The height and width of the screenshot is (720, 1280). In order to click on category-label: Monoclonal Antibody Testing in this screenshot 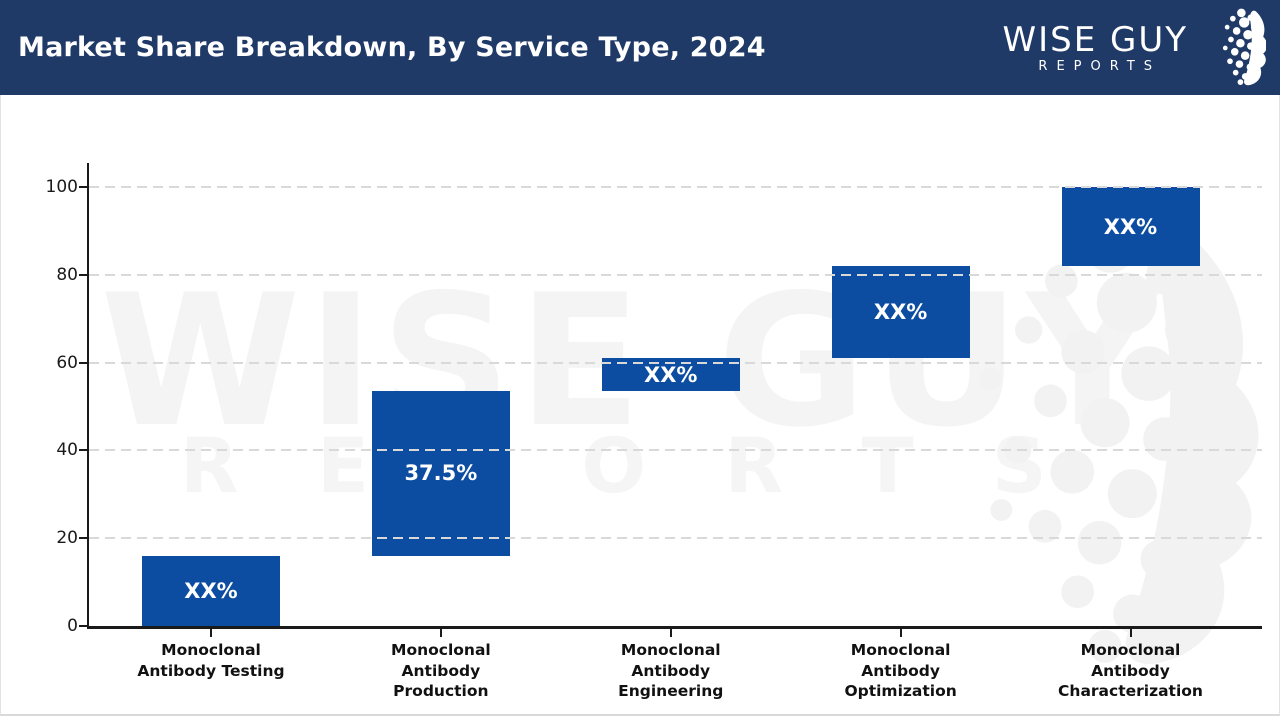, I will do `click(211, 660)`.